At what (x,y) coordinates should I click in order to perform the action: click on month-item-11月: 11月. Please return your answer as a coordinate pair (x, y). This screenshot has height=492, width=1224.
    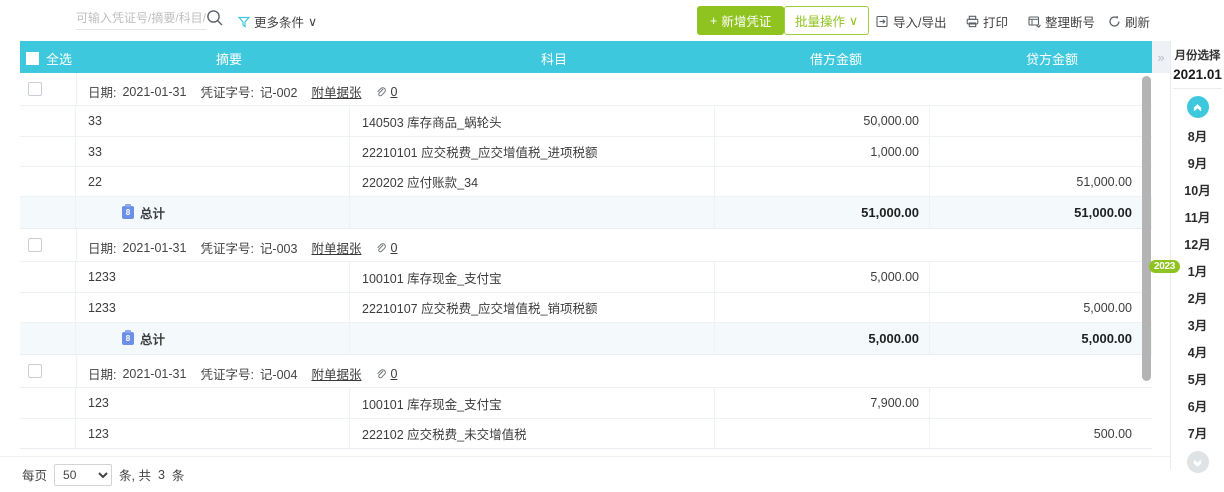
    Looking at the image, I should click on (1197, 216).